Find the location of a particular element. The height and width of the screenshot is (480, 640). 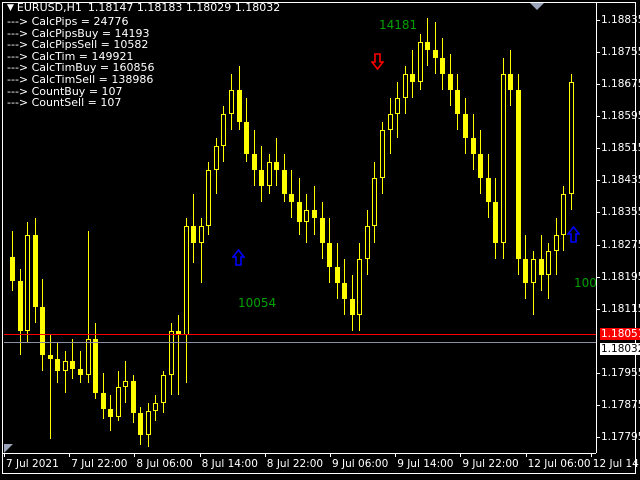

comment-line: ---> CalcPipsSell = 10582 is located at coordinates (78, 45).